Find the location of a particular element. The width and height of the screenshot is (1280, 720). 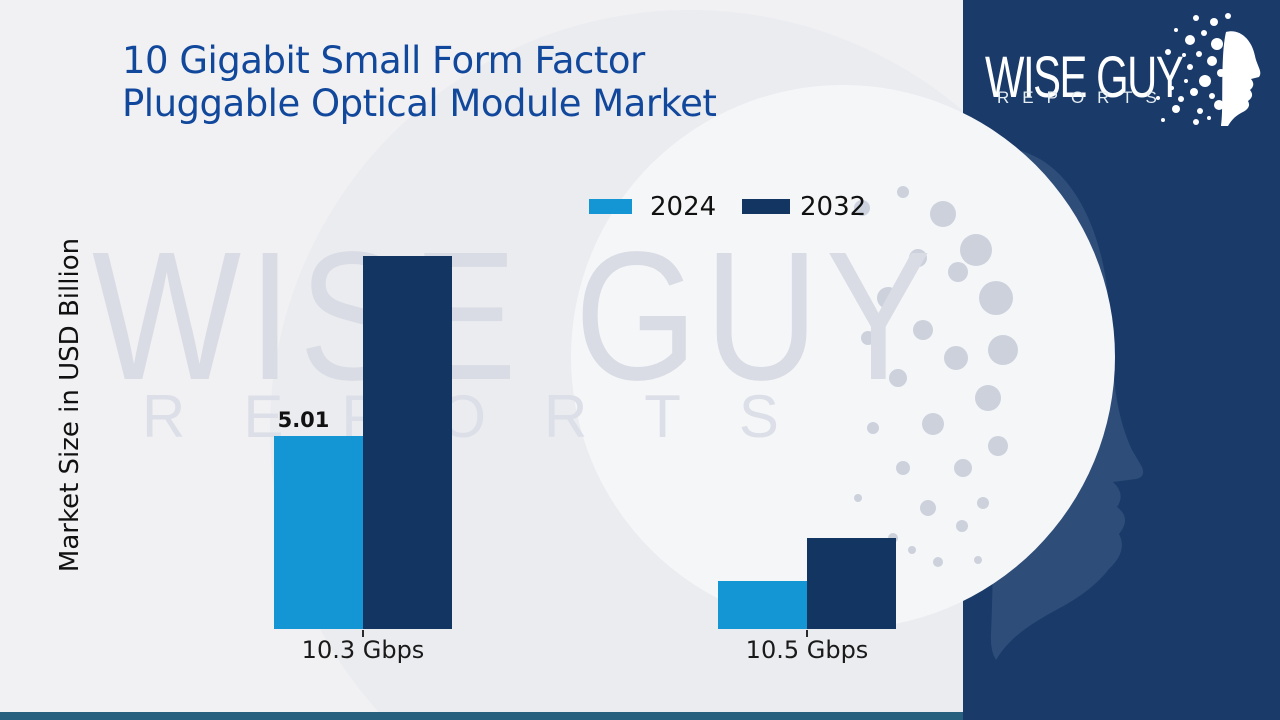

logo-dot-cluster-icon is located at coordinates (1193, 69).